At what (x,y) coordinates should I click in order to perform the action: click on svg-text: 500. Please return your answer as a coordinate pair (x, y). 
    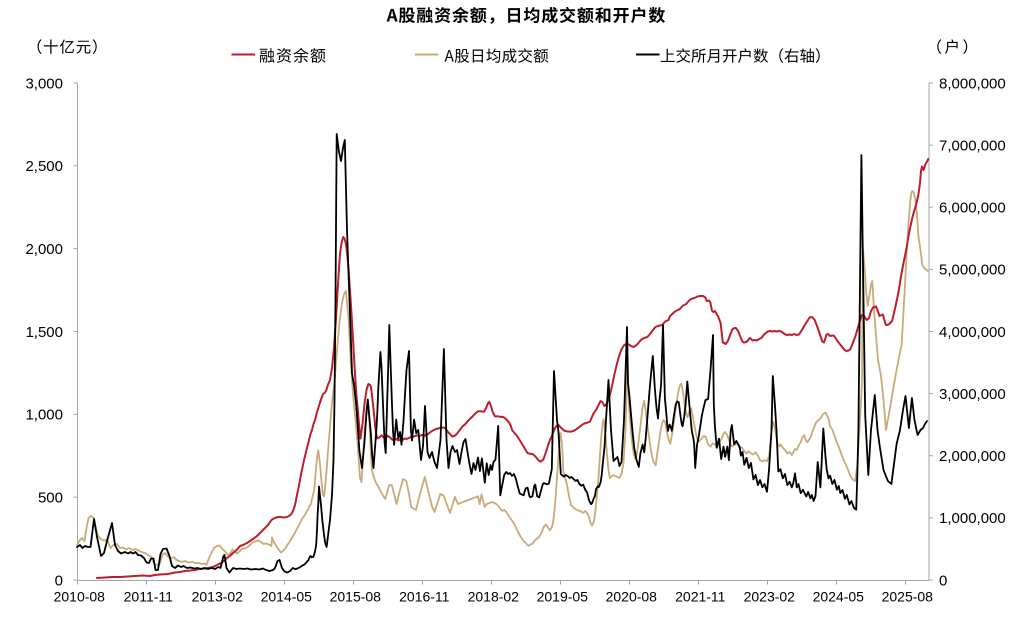
    Looking at the image, I should click on (50, 498).